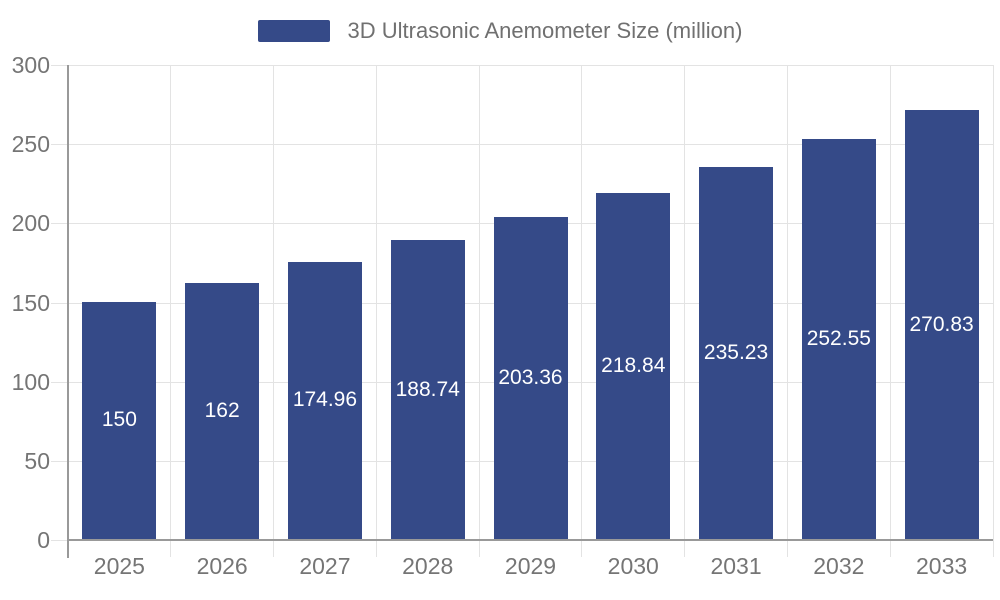 This screenshot has height=600, width=1000. I want to click on y-tick-label: 250, so click(30, 144).